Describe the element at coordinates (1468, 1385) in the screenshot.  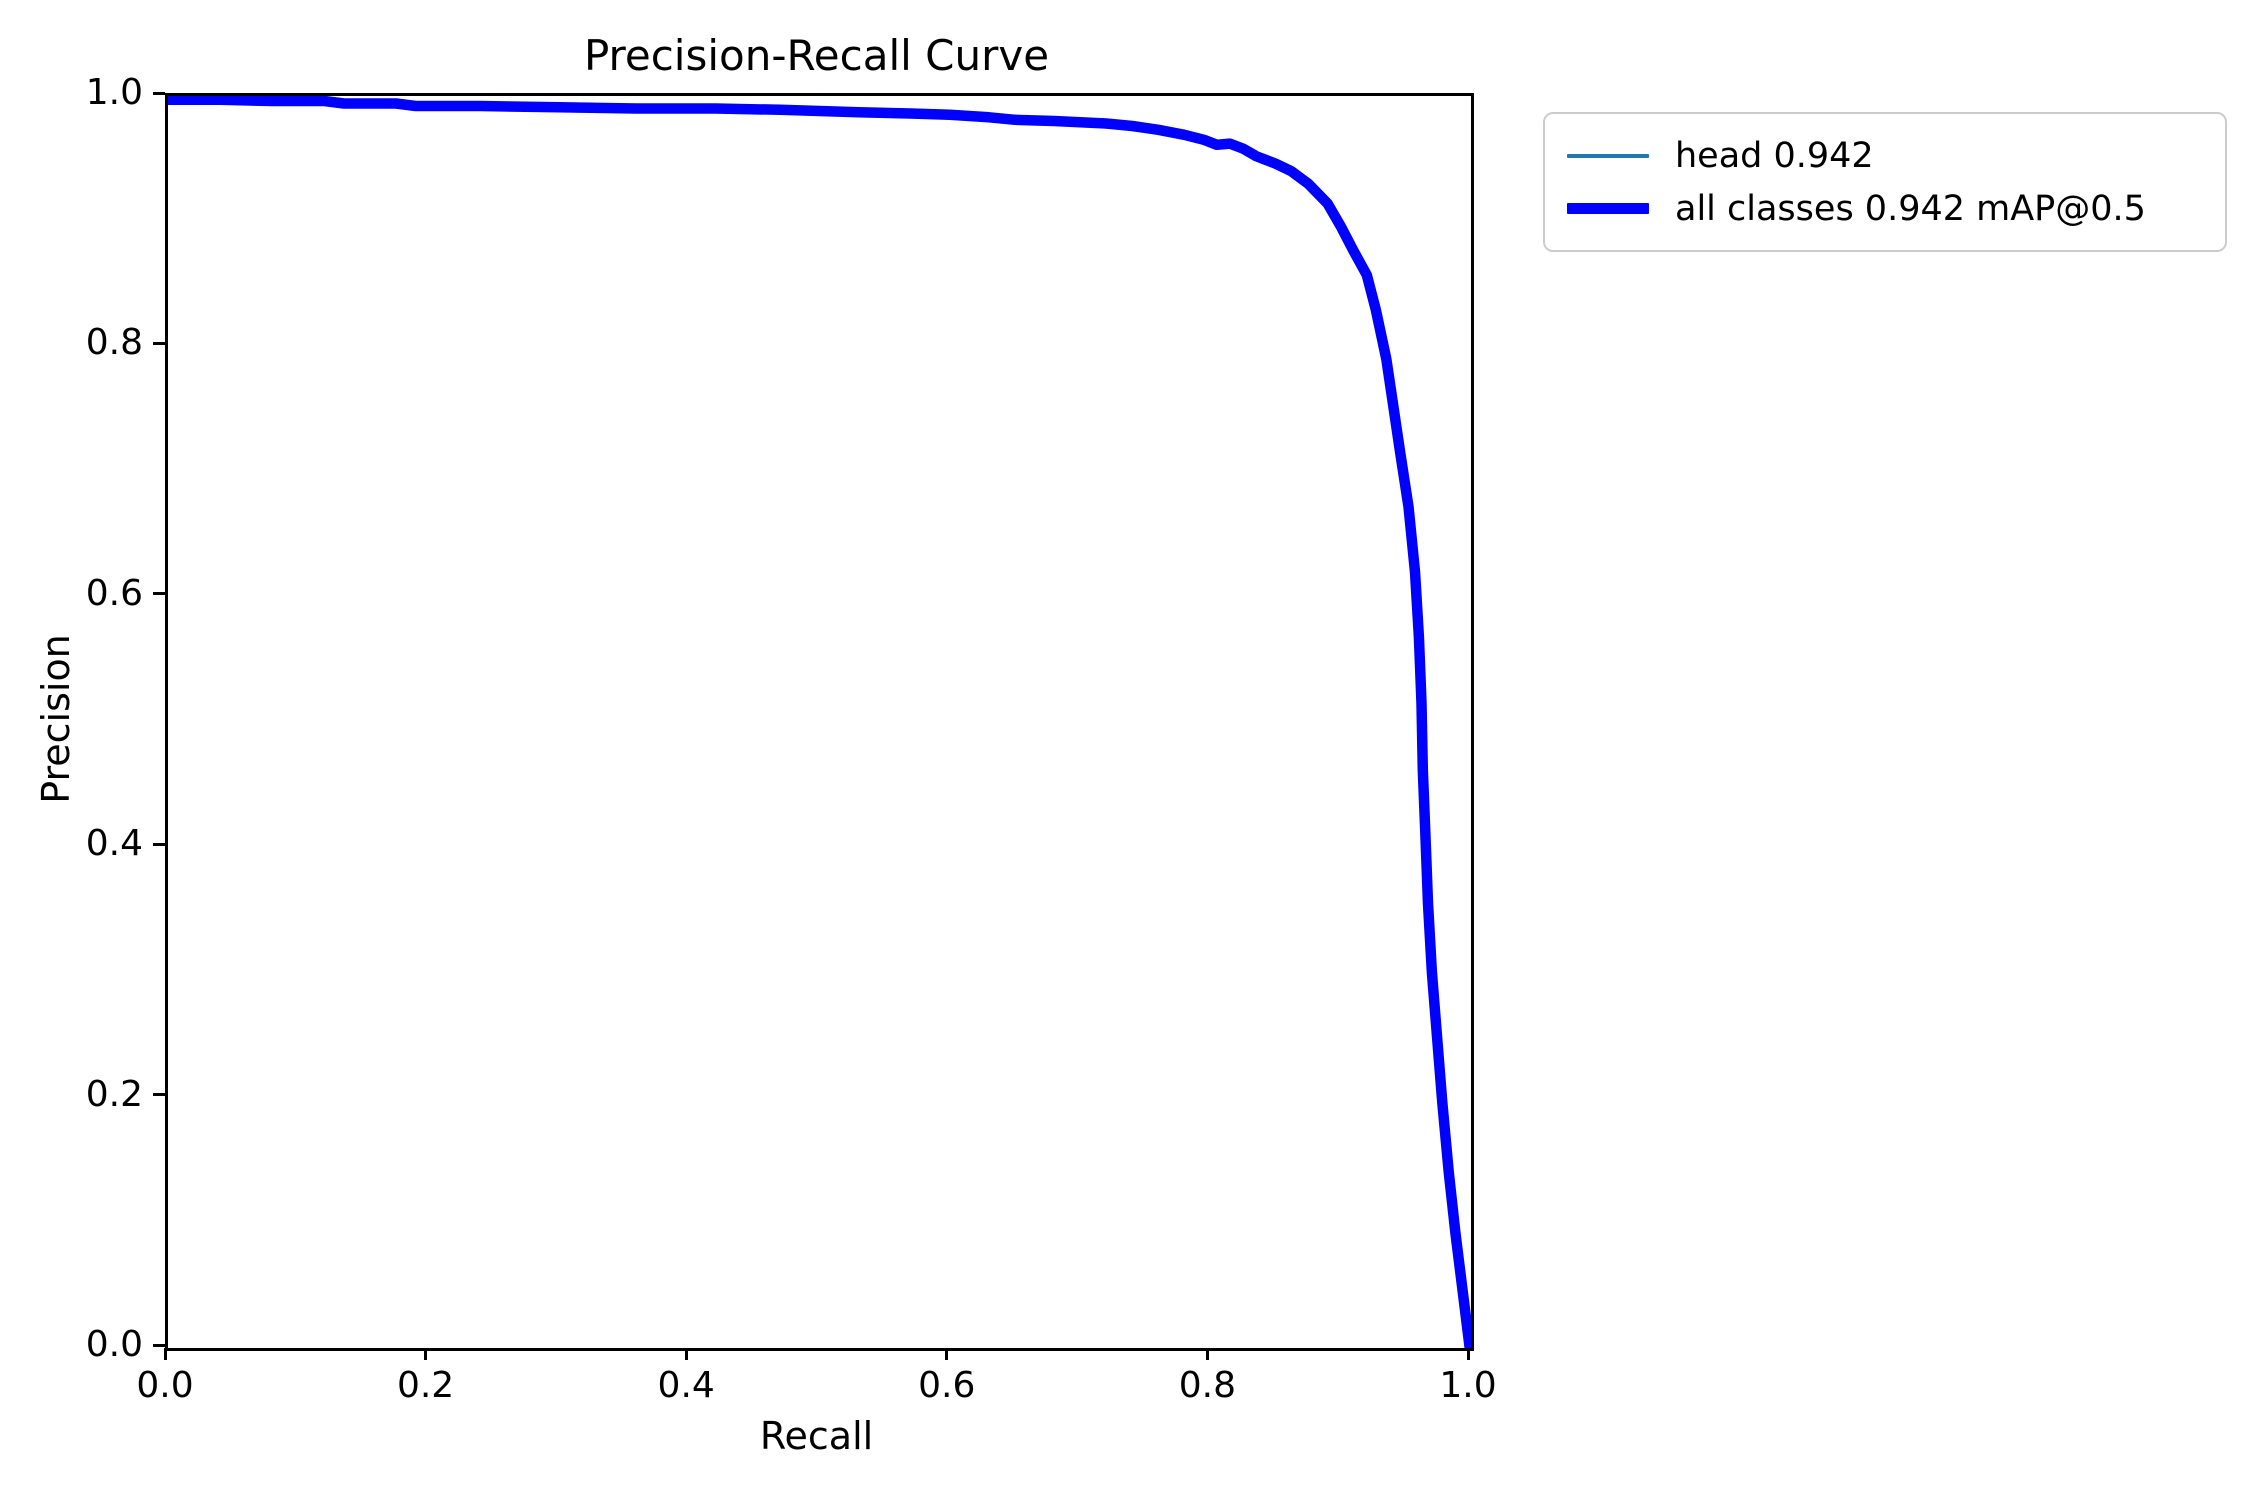
I see `x-tick-label: 1.0` at that location.